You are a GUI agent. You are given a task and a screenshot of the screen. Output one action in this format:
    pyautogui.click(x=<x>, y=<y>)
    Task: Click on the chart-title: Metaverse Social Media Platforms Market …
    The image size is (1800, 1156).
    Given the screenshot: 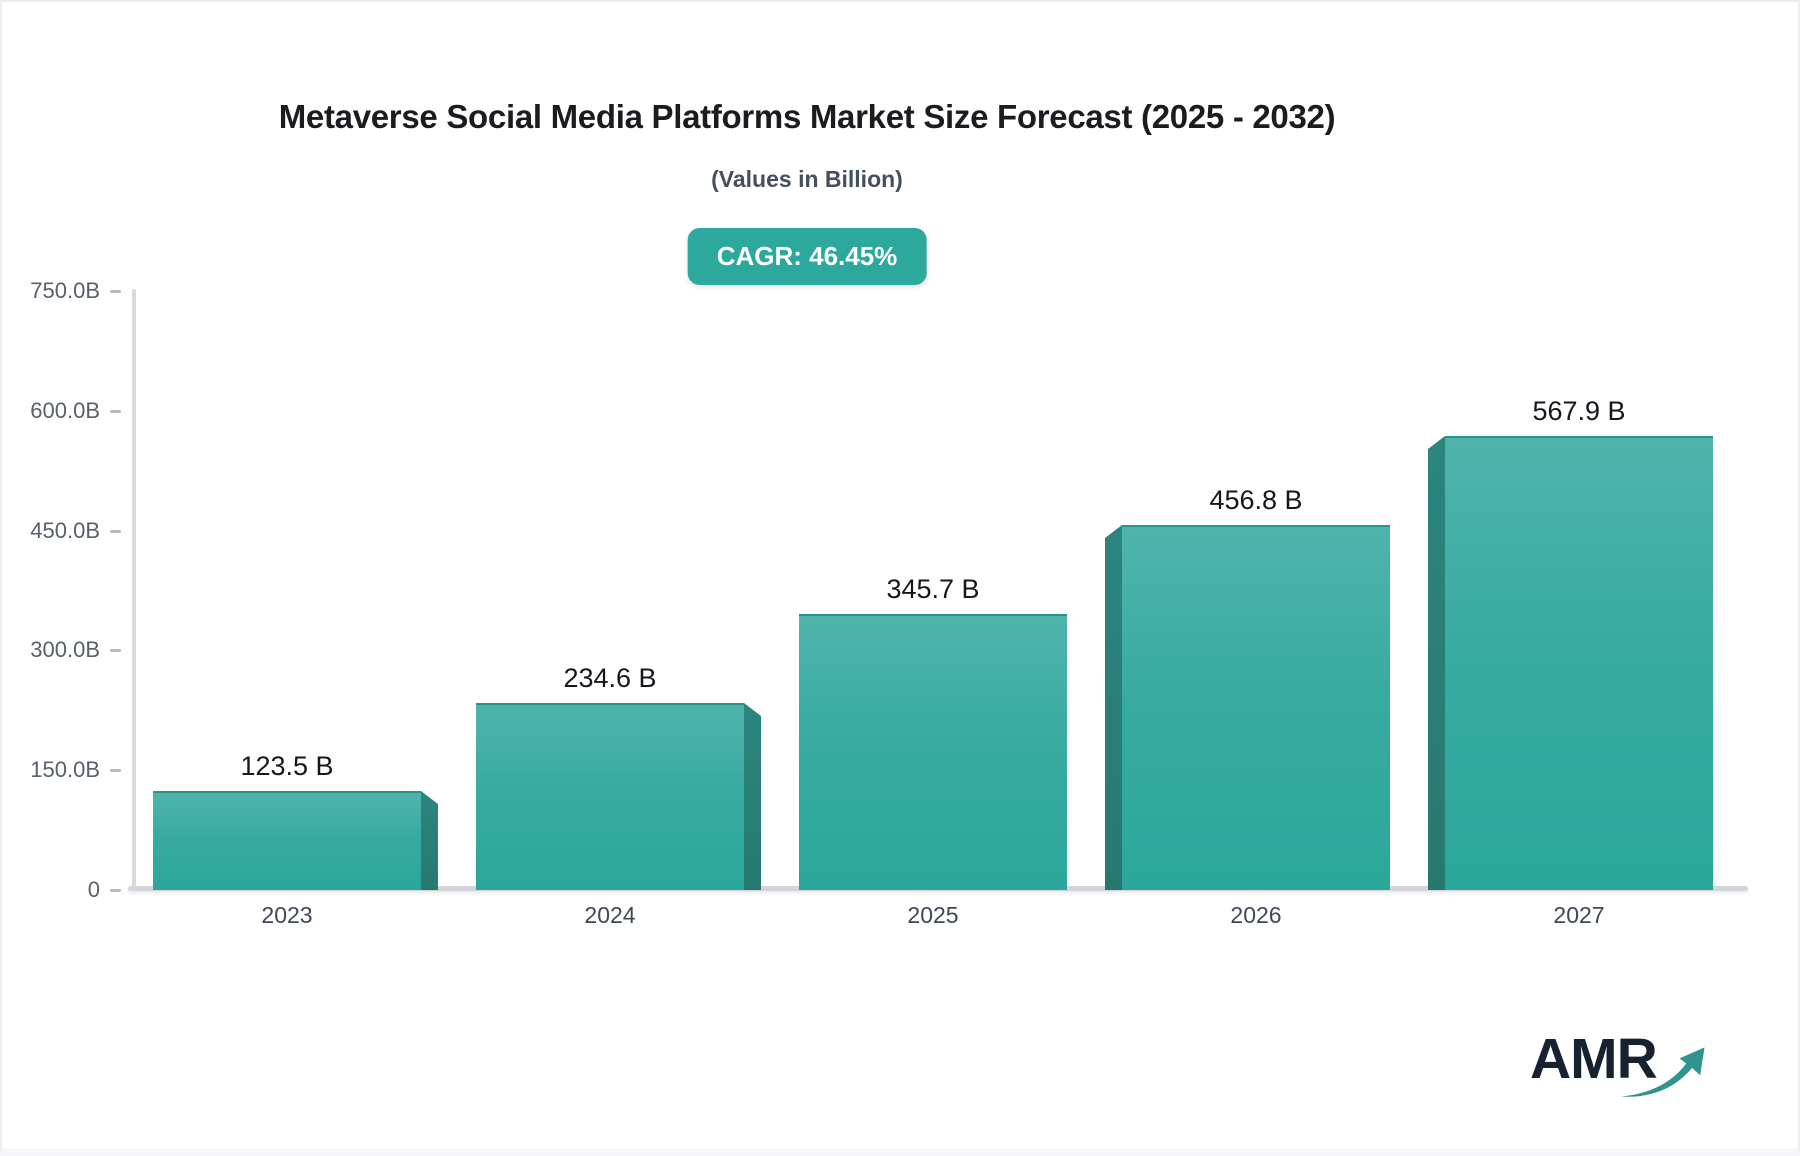 What is the action you would take?
    pyautogui.click(x=807, y=116)
    